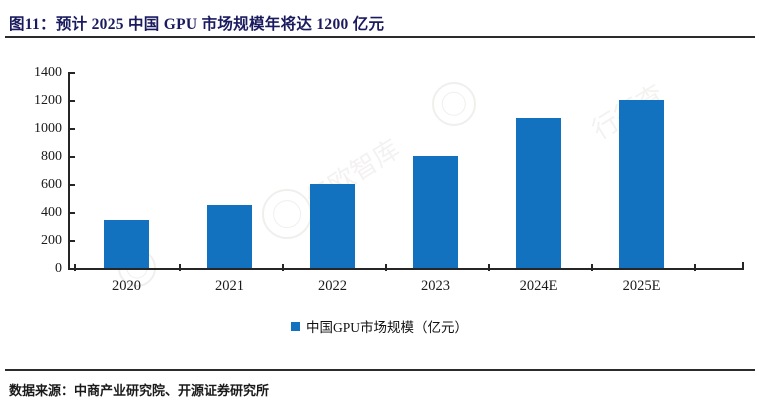  What do you see at coordinates (58, 268) in the screenshot?
I see `y-tick-label: 0` at bounding box center [58, 268].